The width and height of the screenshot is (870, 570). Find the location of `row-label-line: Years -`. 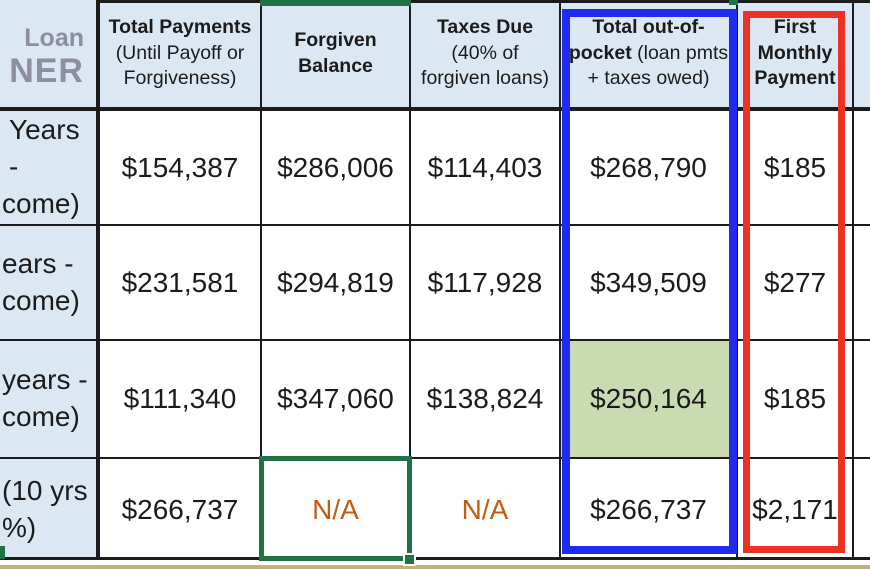

row-label-line: Years - is located at coordinates (44, 148).